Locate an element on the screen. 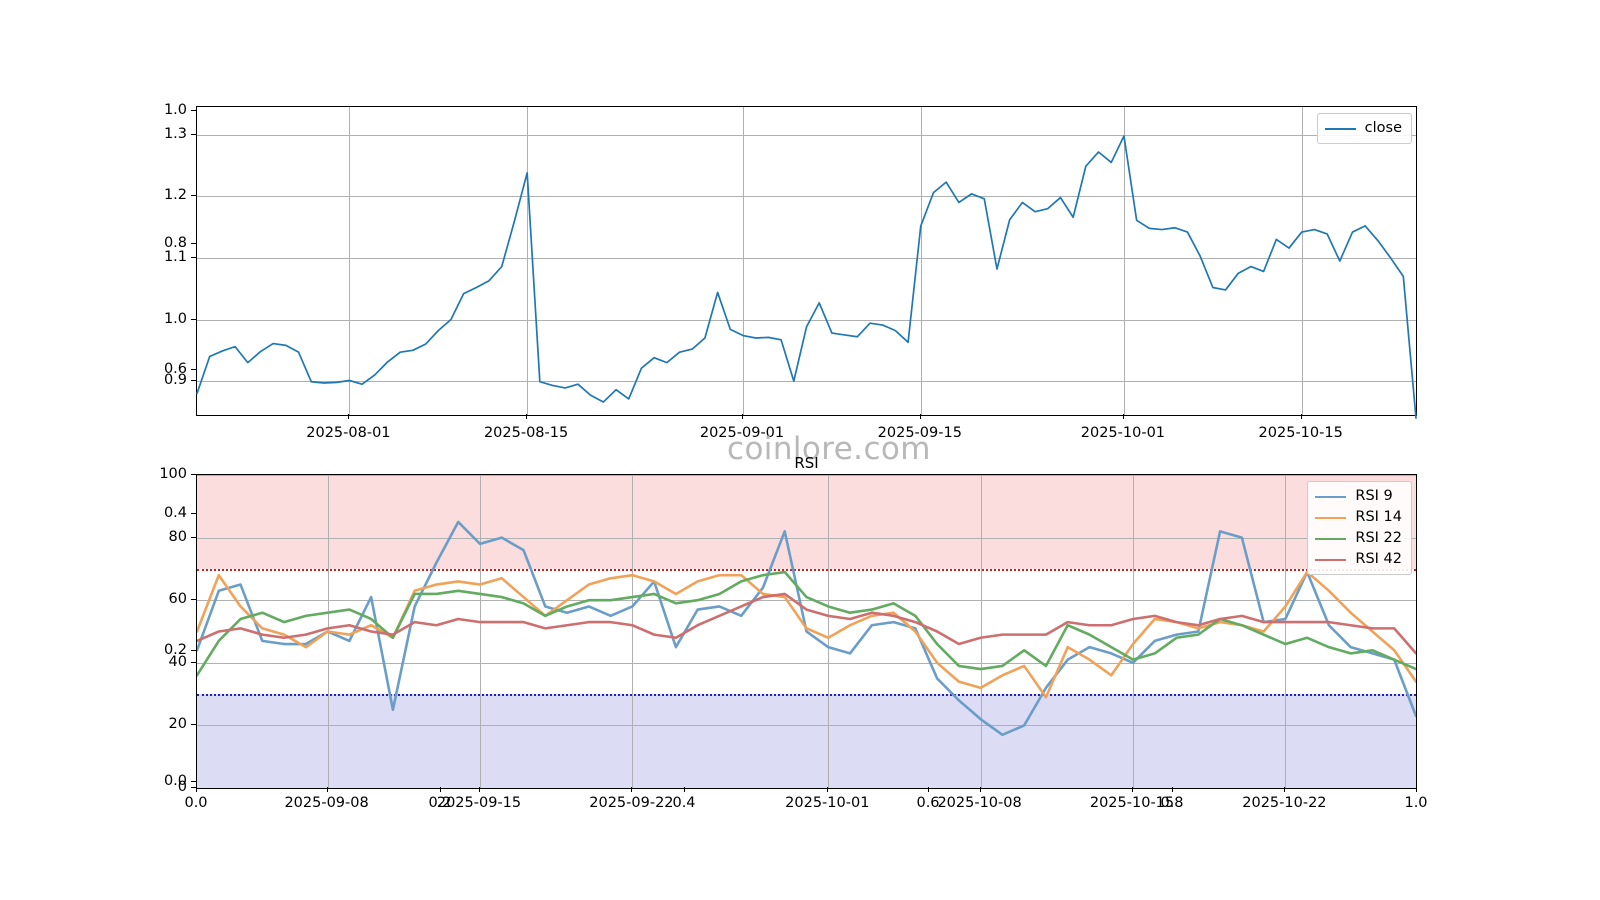 Image resolution: width=1600 pixels, height=900 pixels. rsi-legend: RSI 9 RSI 14 RSI 22 RSI 42 is located at coordinates (1359, 528).